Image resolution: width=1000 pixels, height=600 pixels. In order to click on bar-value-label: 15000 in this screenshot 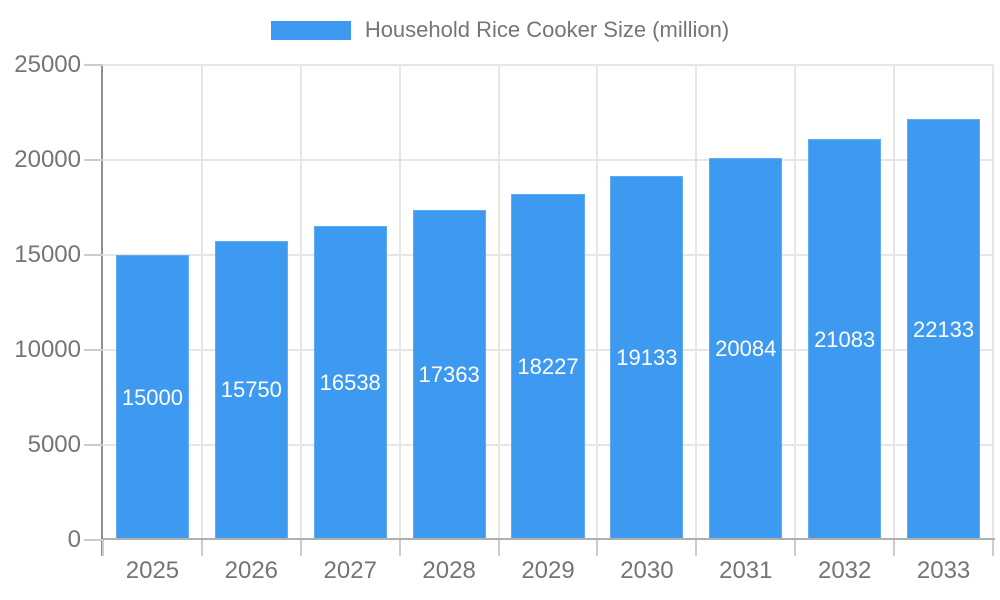, I will do `click(152, 397)`.